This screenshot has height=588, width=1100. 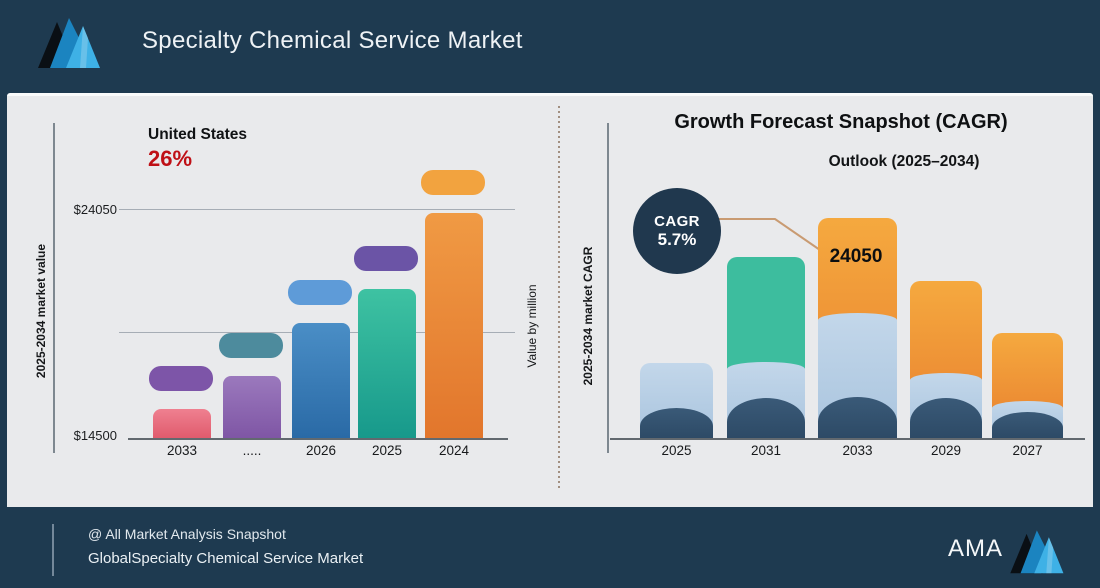 What do you see at coordinates (198, 134) in the screenshot?
I see `region-label: United States` at bounding box center [198, 134].